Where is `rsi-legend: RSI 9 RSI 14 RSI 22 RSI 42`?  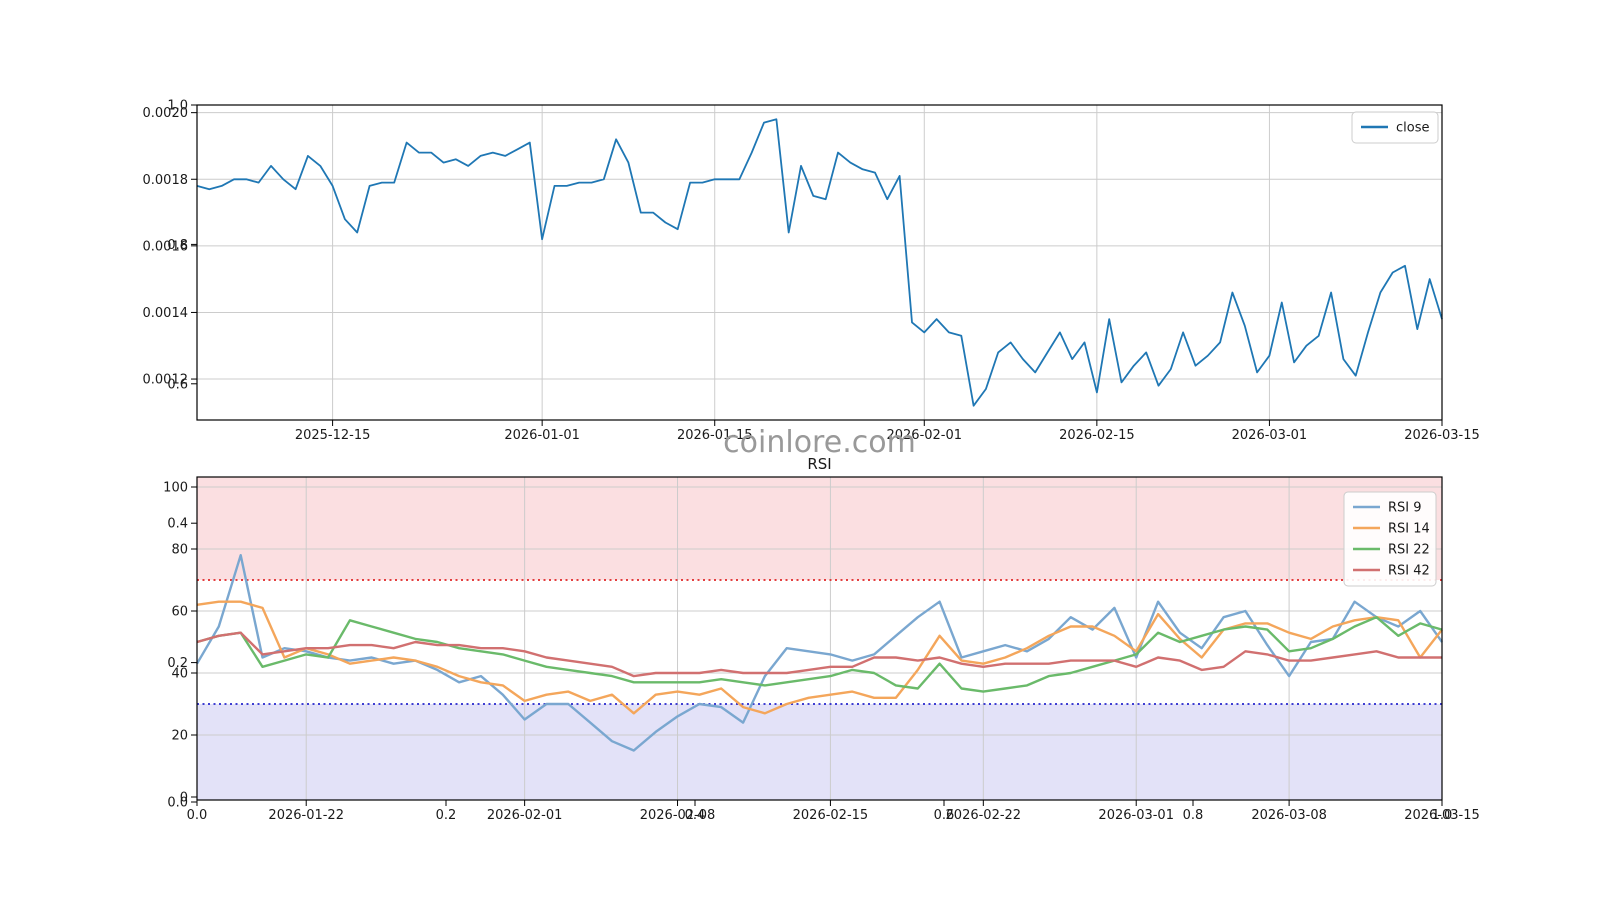
rsi-legend: RSI 9 RSI 14 RSI 22 RSI 42 is located at coordinates (1390, 539).